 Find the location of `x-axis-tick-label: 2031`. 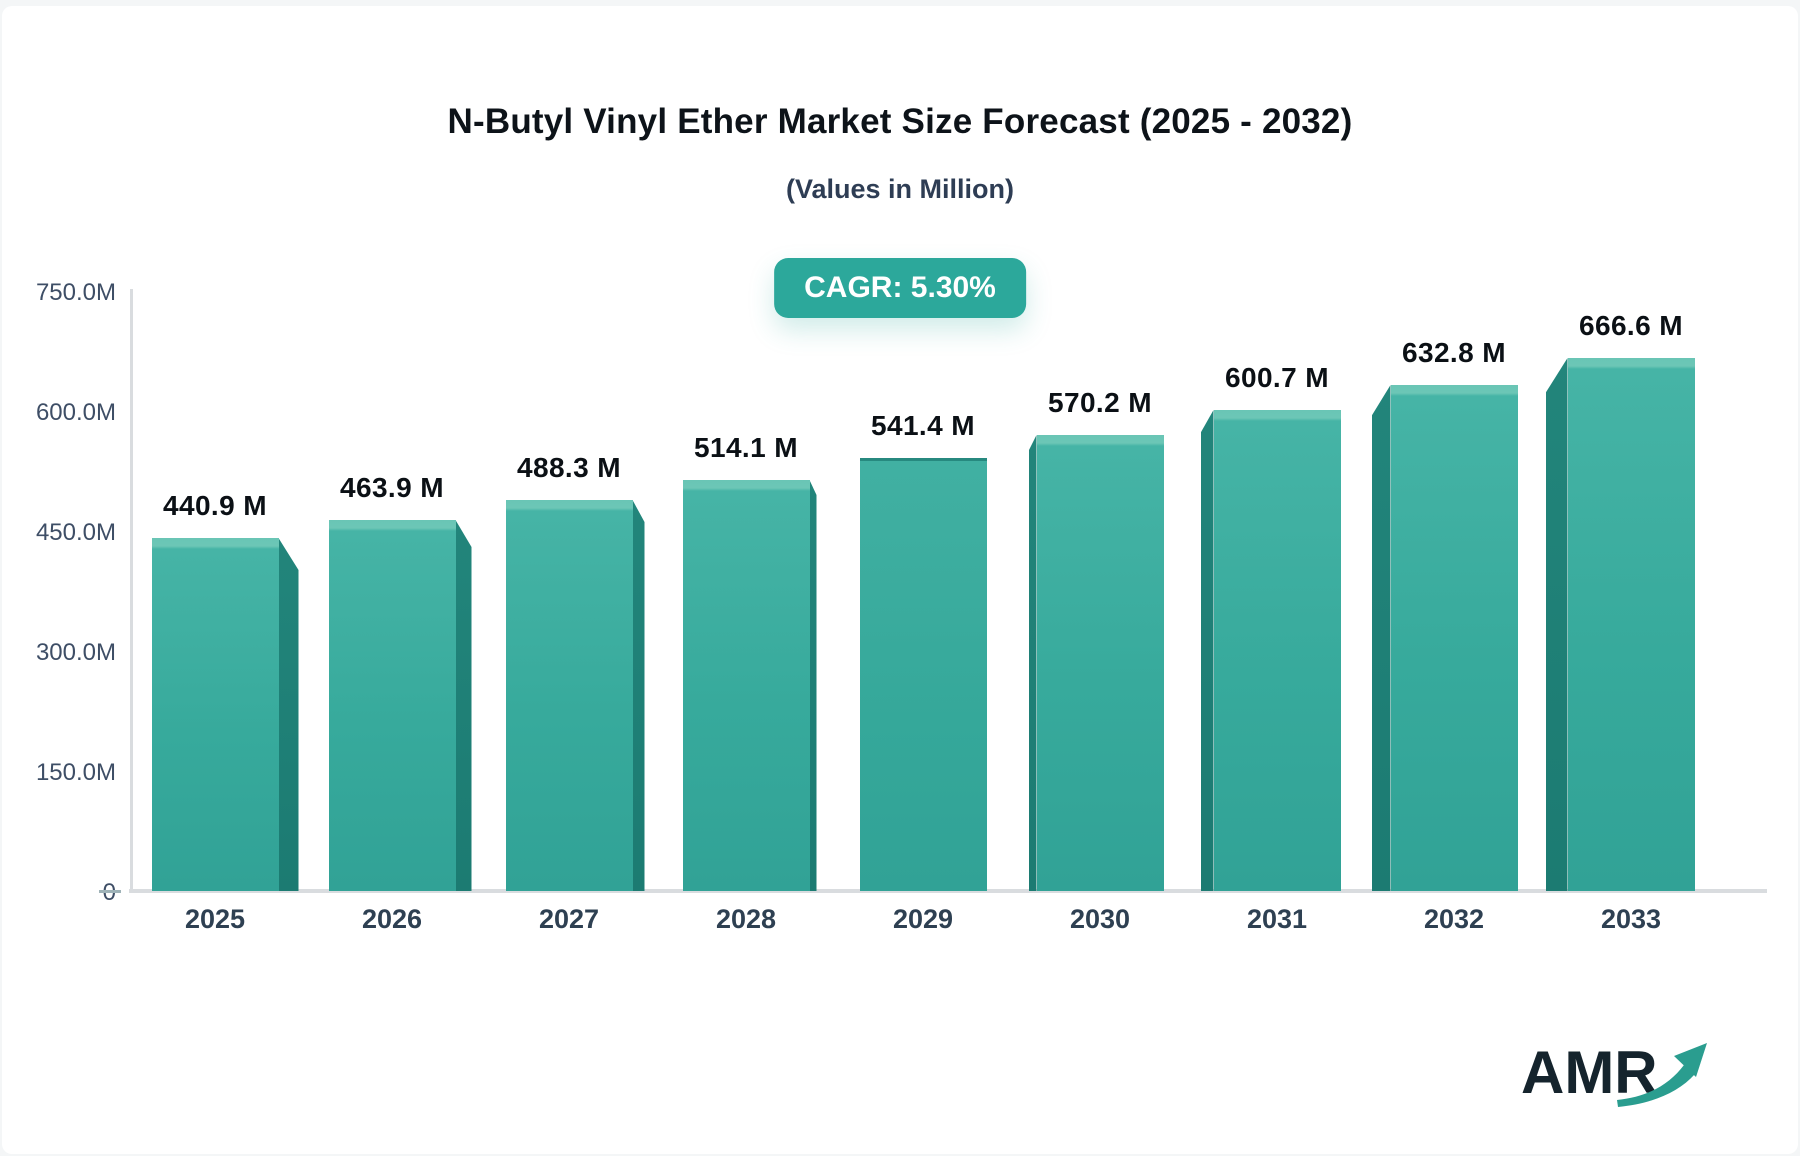

x-axis-tick-label: 2031 is located at coordinates (1277, 919).